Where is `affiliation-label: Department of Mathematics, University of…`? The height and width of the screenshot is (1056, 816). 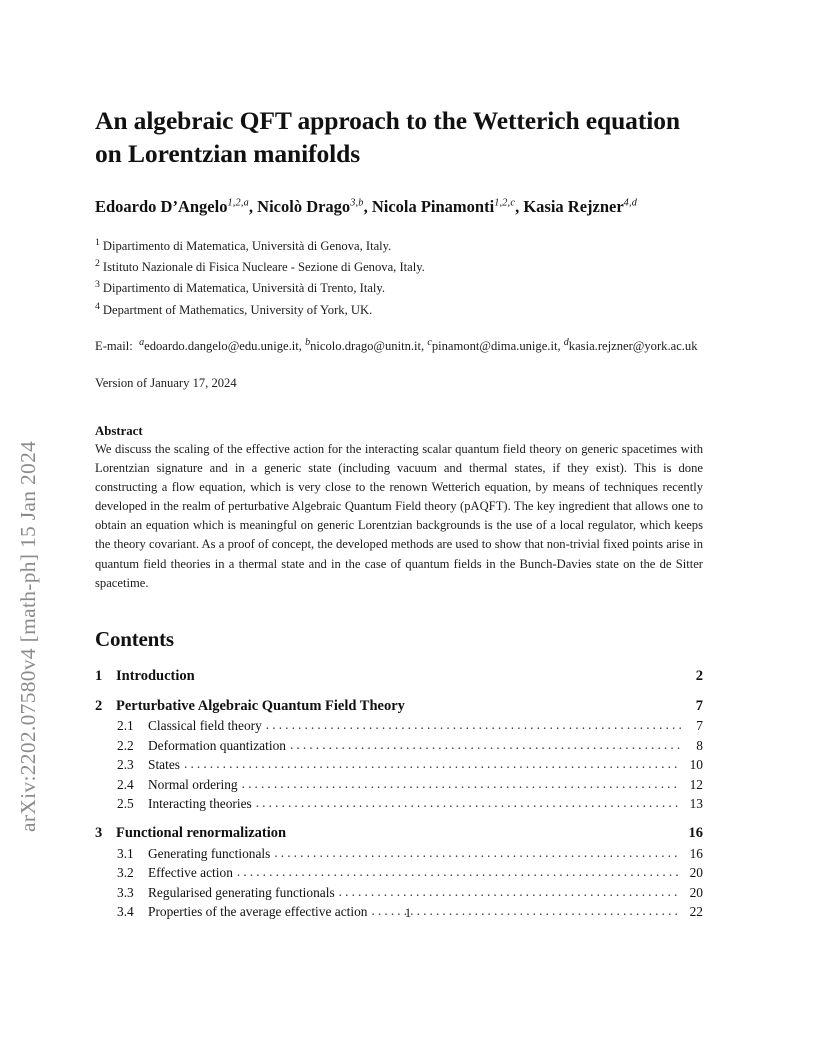 affiliation-label: Department of Mathematics, University of… is located at coordinates (237, 309).